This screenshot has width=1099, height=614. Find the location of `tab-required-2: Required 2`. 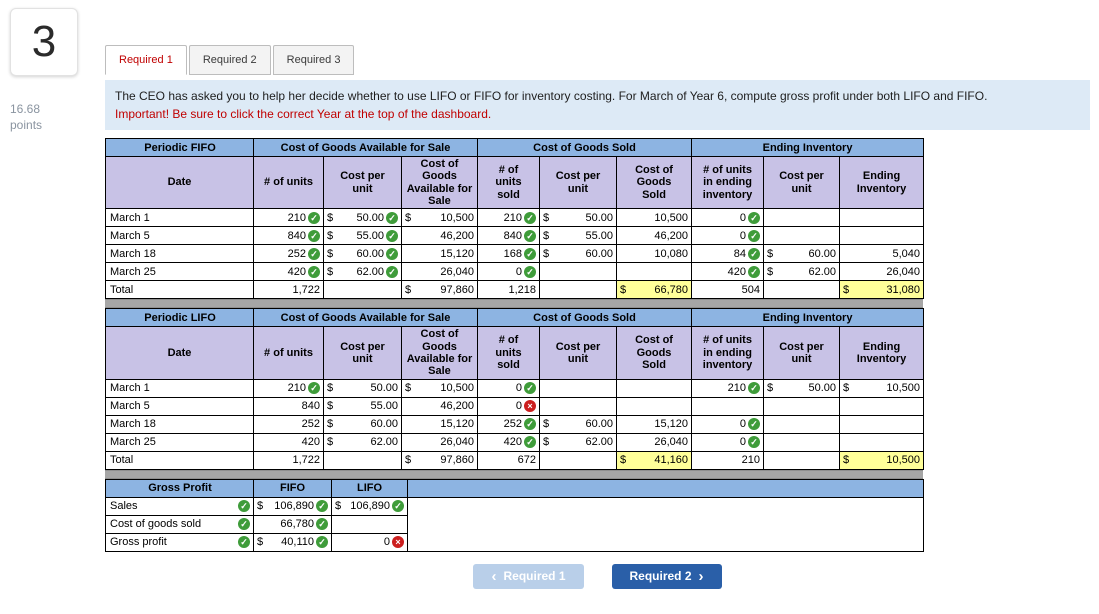

tab-required-2: Required 2 is located at coordinates (229, 60).